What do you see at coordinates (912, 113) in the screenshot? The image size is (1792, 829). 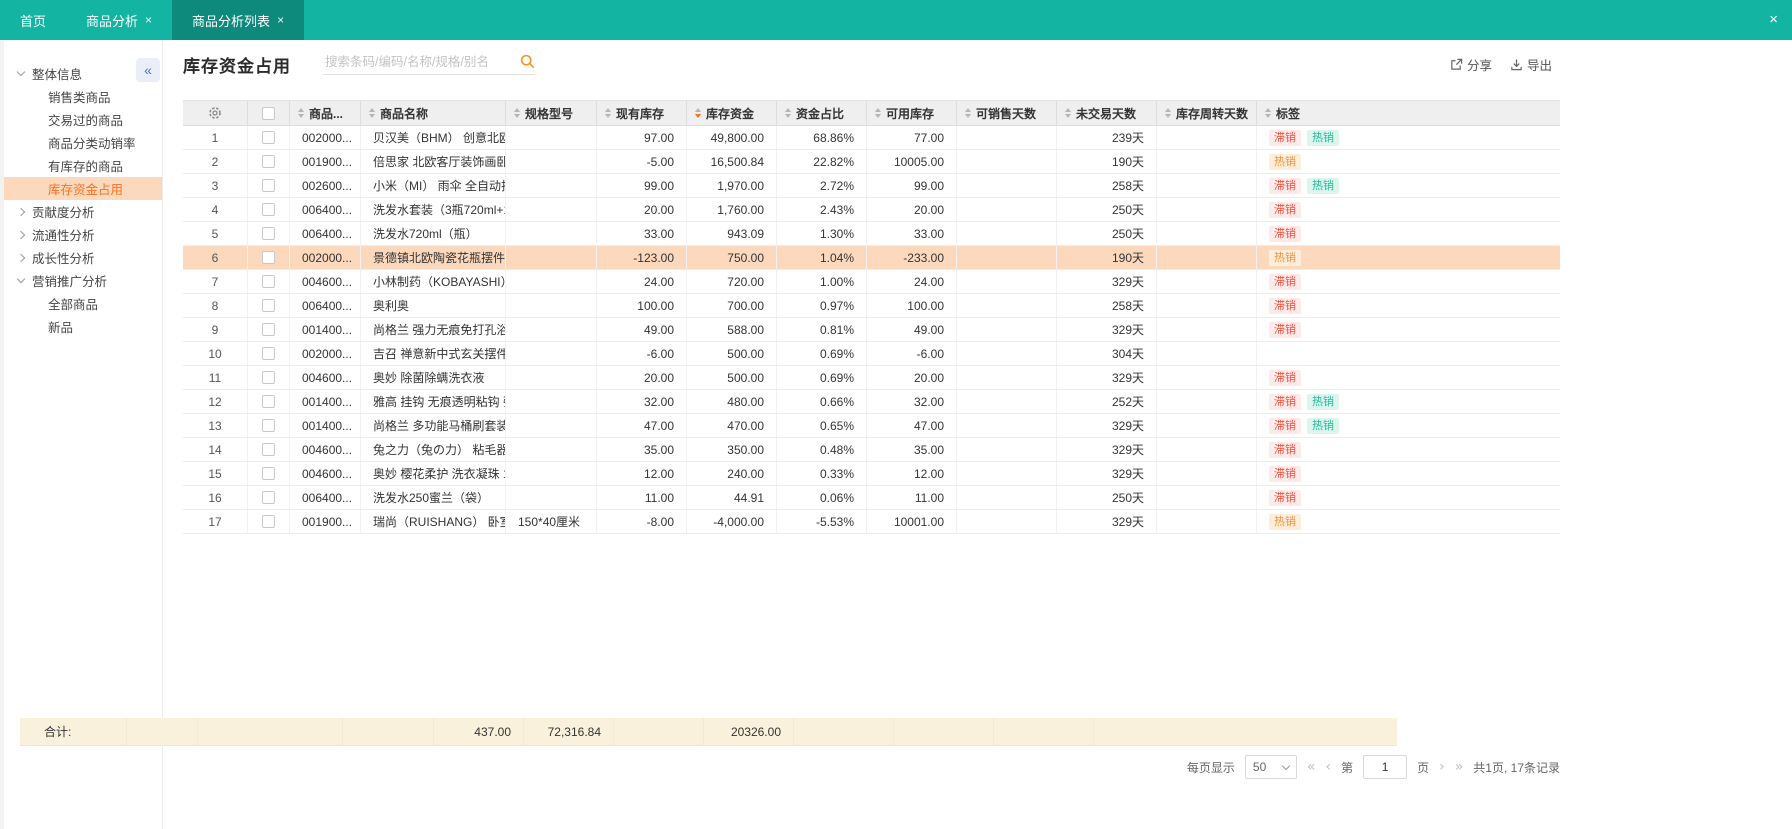 I see `column-header-avail: 可用库存` at bounding box center [912, 113].